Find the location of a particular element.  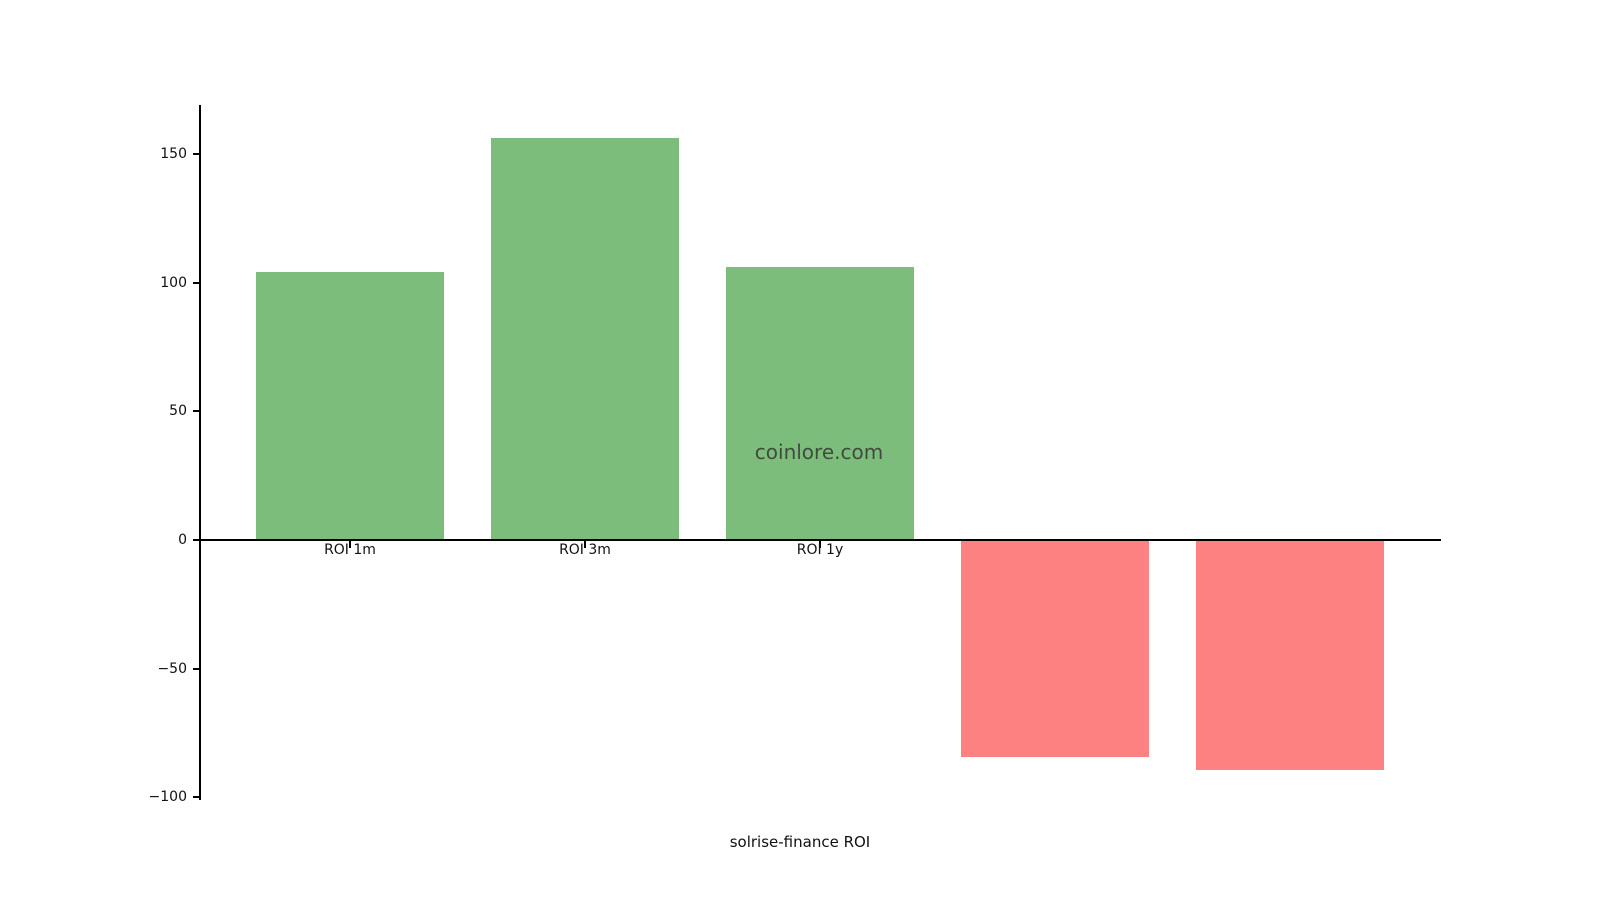

y-axis-tick-label: 0 is located at coordinates (182, 540).